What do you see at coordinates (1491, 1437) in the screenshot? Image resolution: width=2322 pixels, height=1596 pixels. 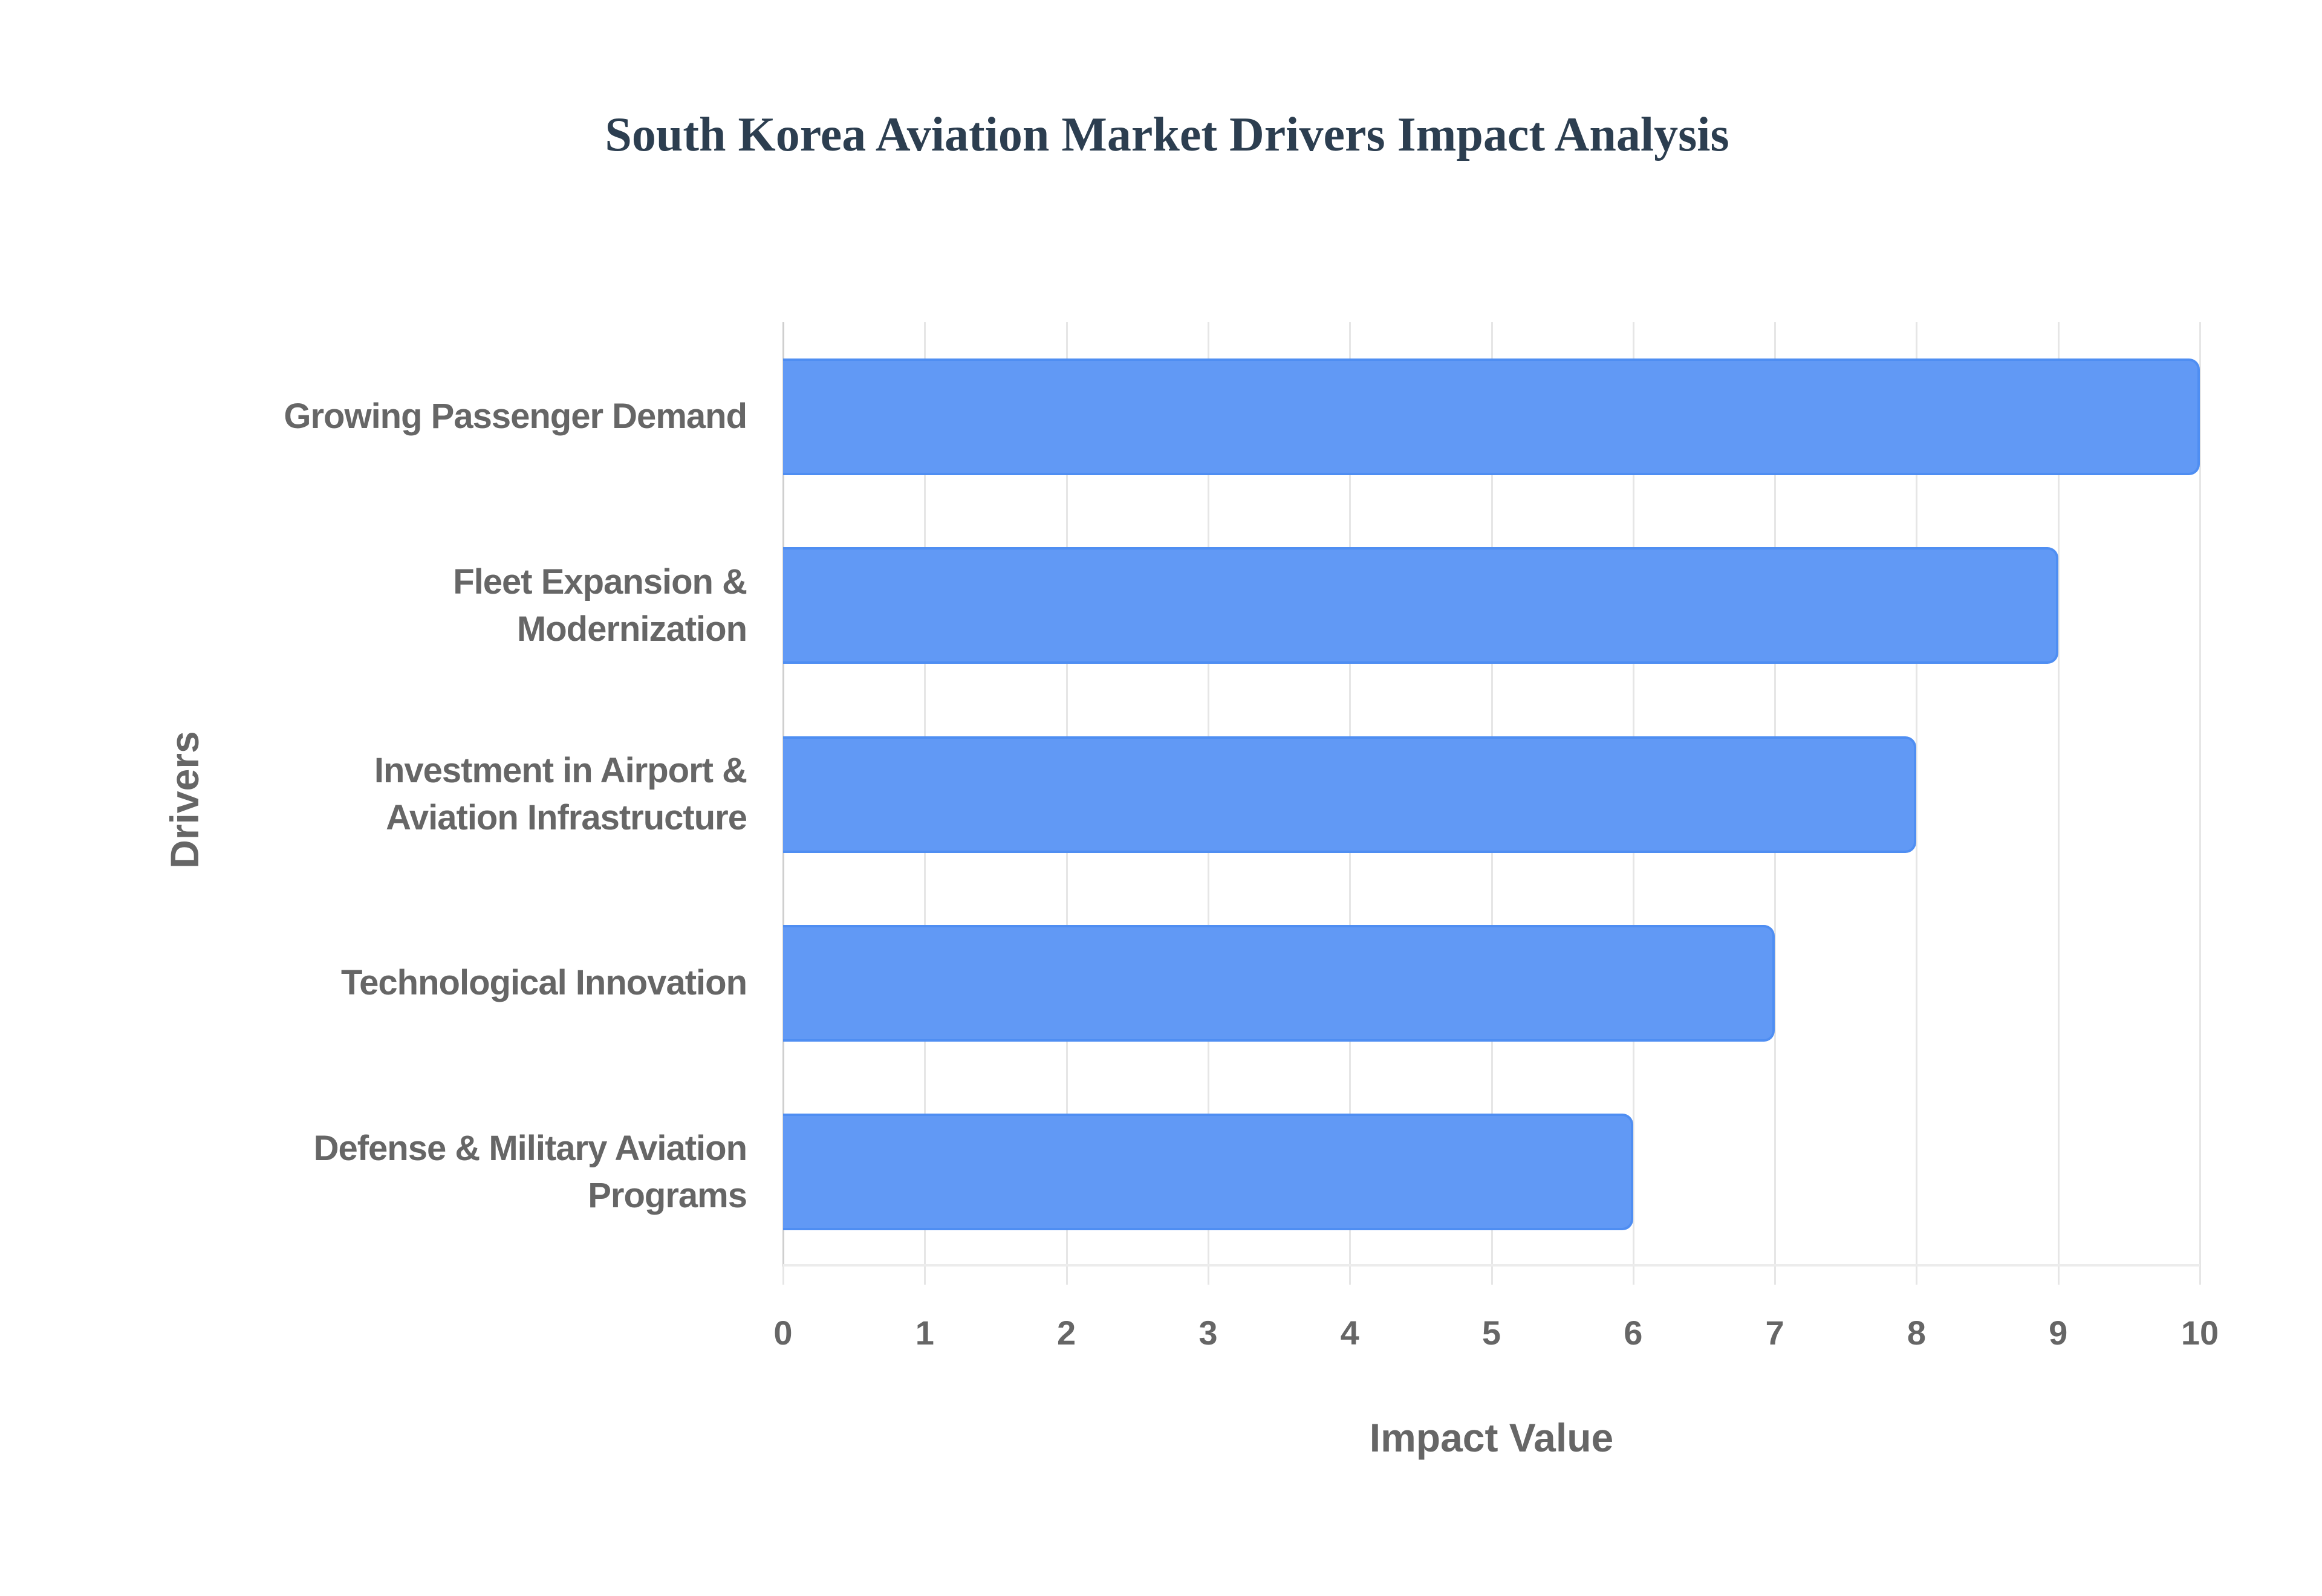 I see `x-axis-title: Impact Value` at bounding box center [1491, 1437].